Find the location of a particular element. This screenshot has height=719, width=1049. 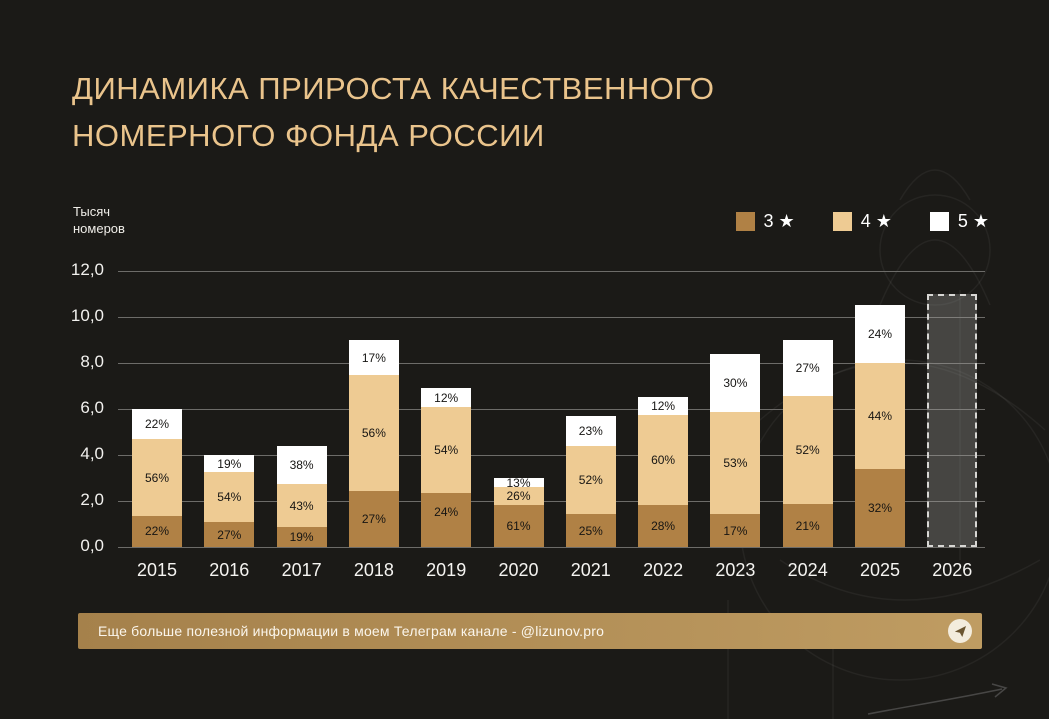

bar-segment-5-star: 17% is located at coordinates (373, 357).